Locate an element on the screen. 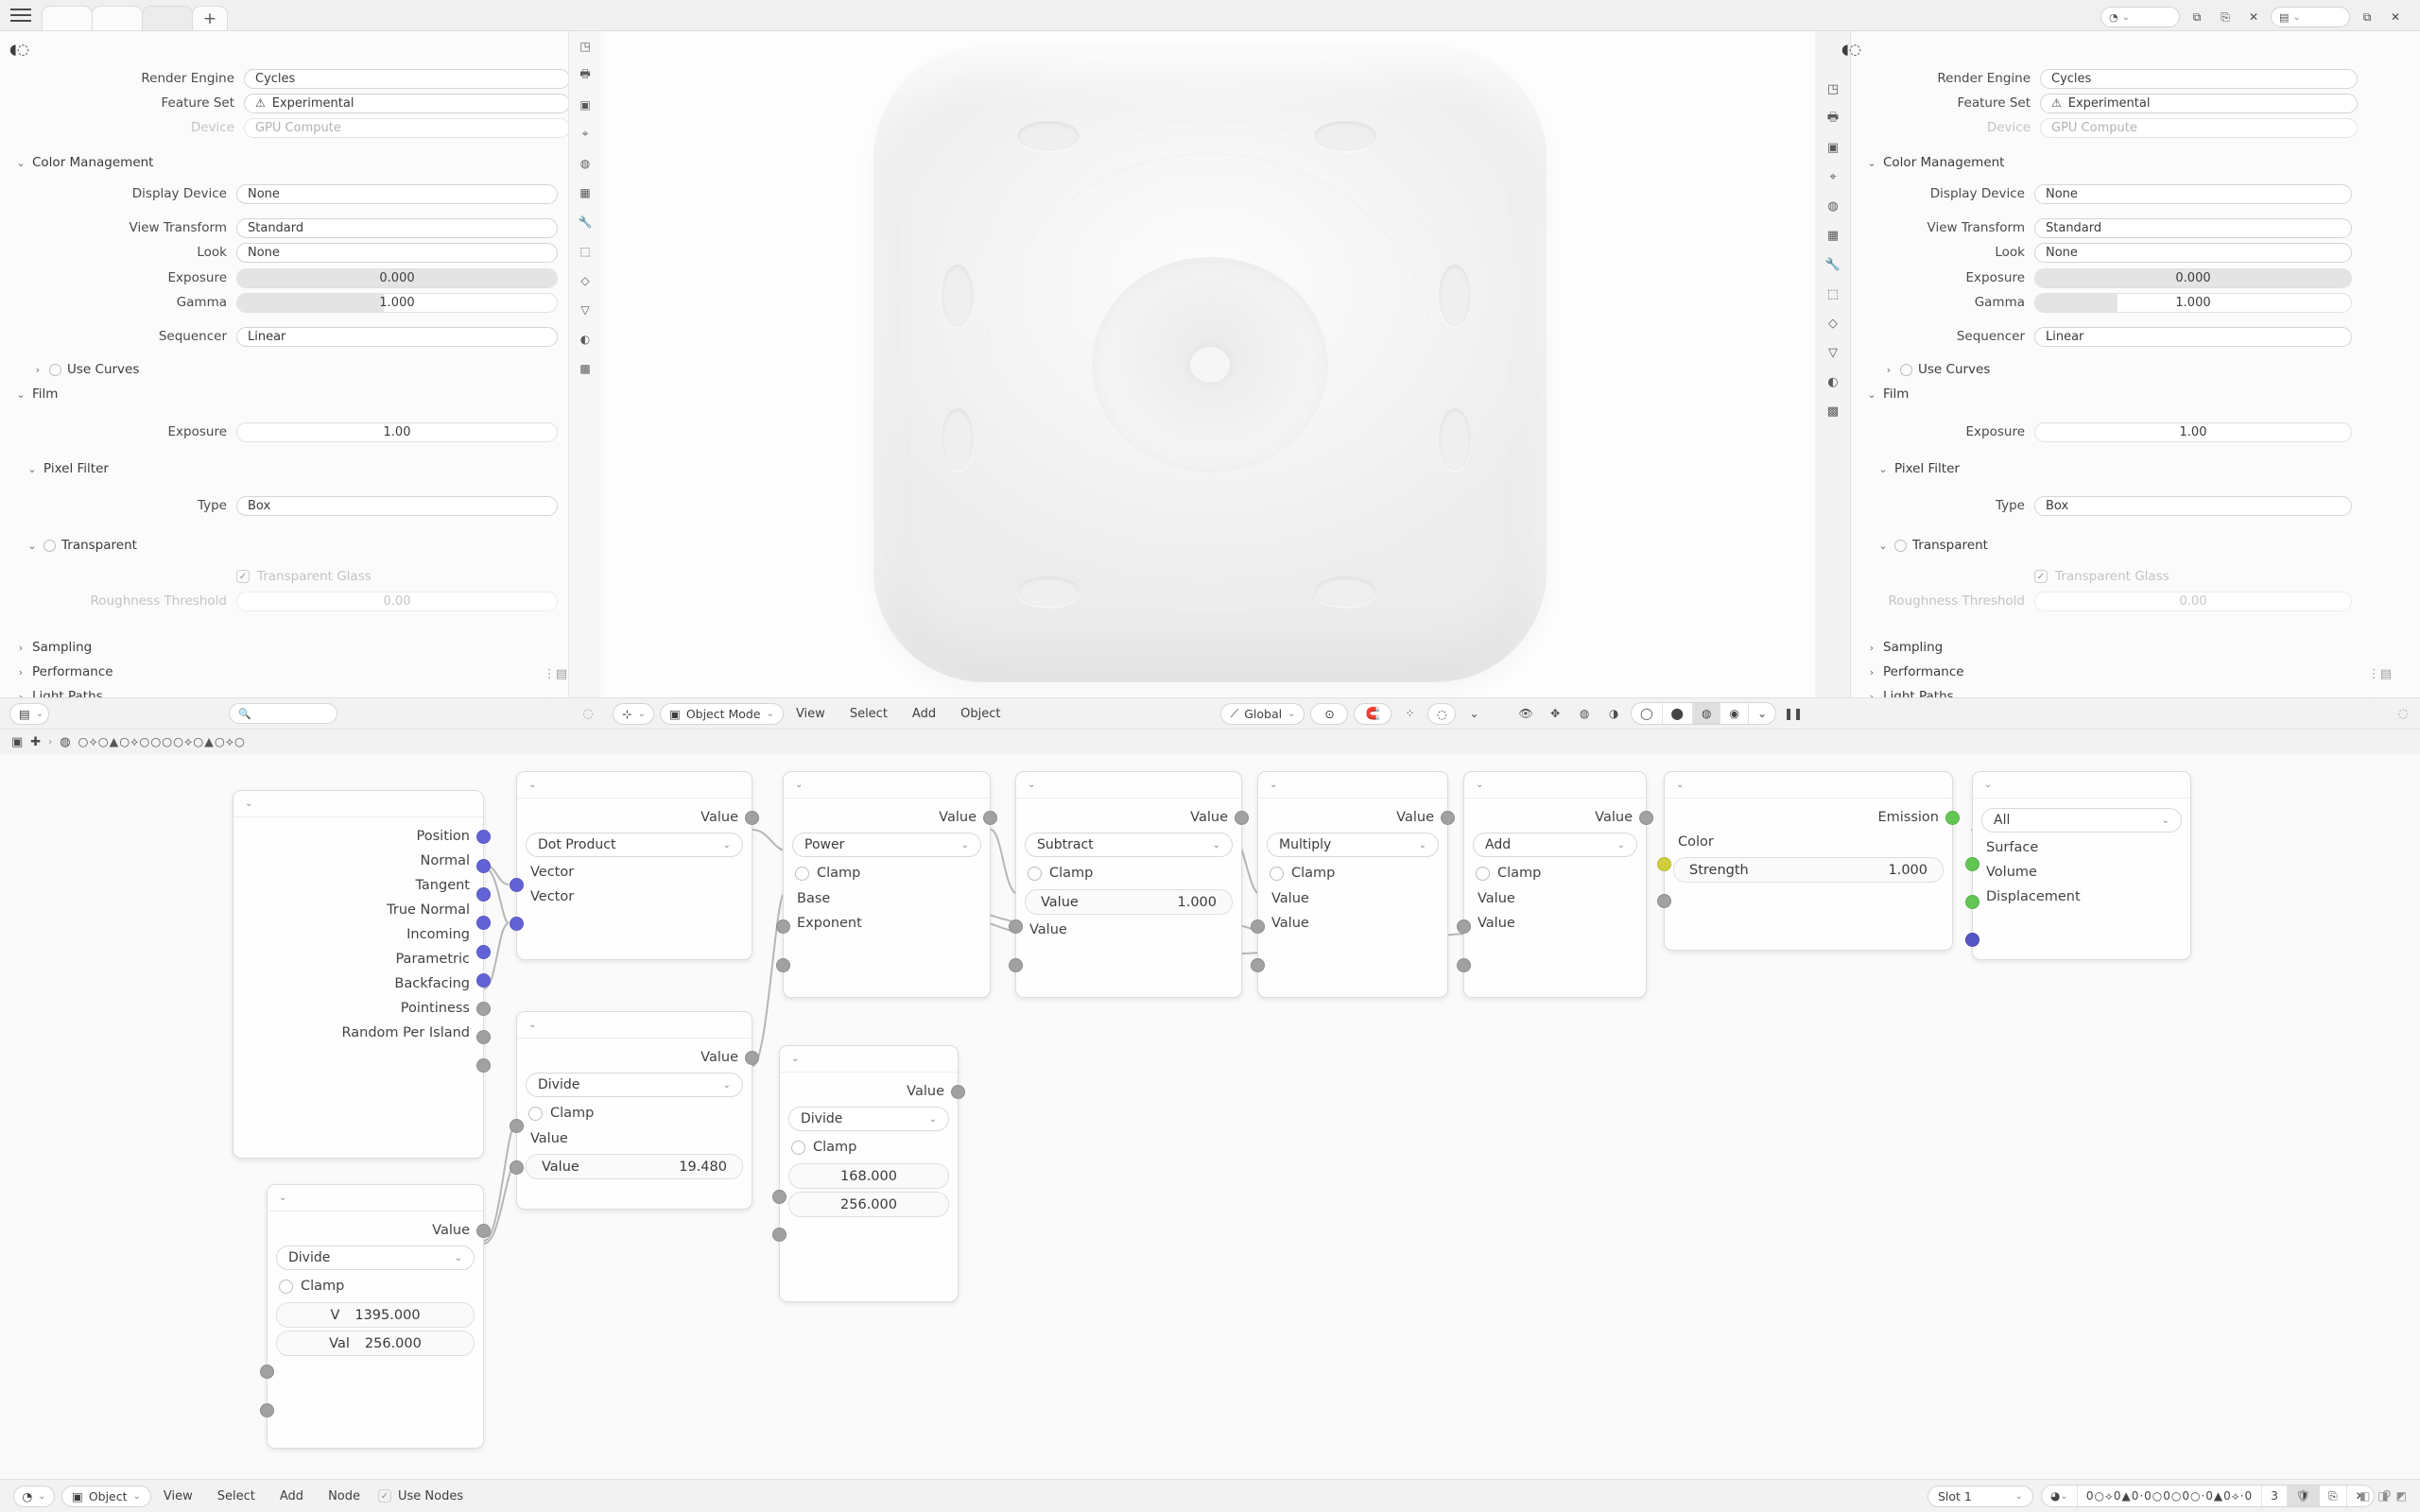  divide-c-node-title: ⌄ is located at coordinates (375, 1198).